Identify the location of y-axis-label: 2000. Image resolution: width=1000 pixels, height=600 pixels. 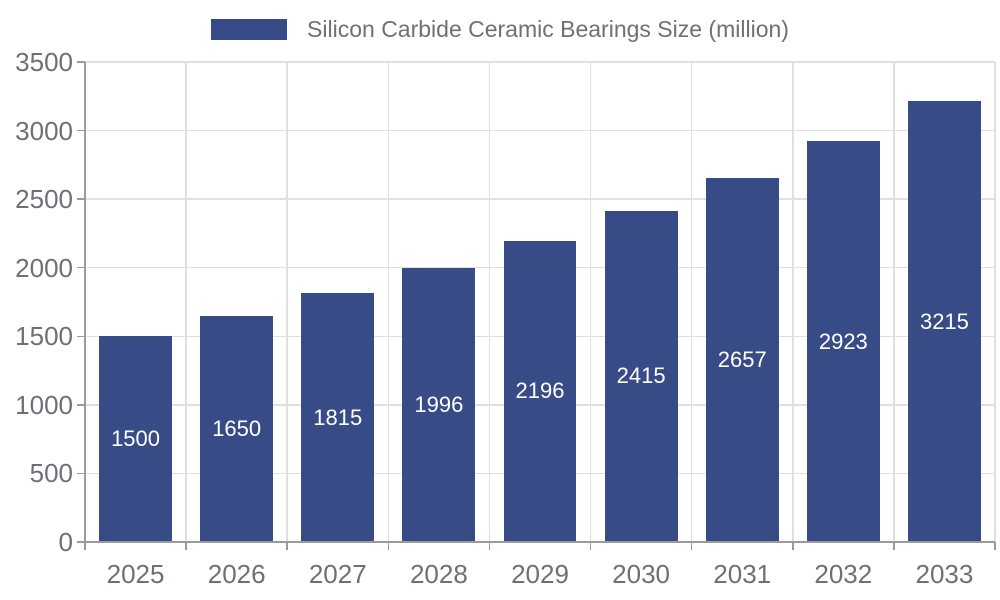
(44, 267).